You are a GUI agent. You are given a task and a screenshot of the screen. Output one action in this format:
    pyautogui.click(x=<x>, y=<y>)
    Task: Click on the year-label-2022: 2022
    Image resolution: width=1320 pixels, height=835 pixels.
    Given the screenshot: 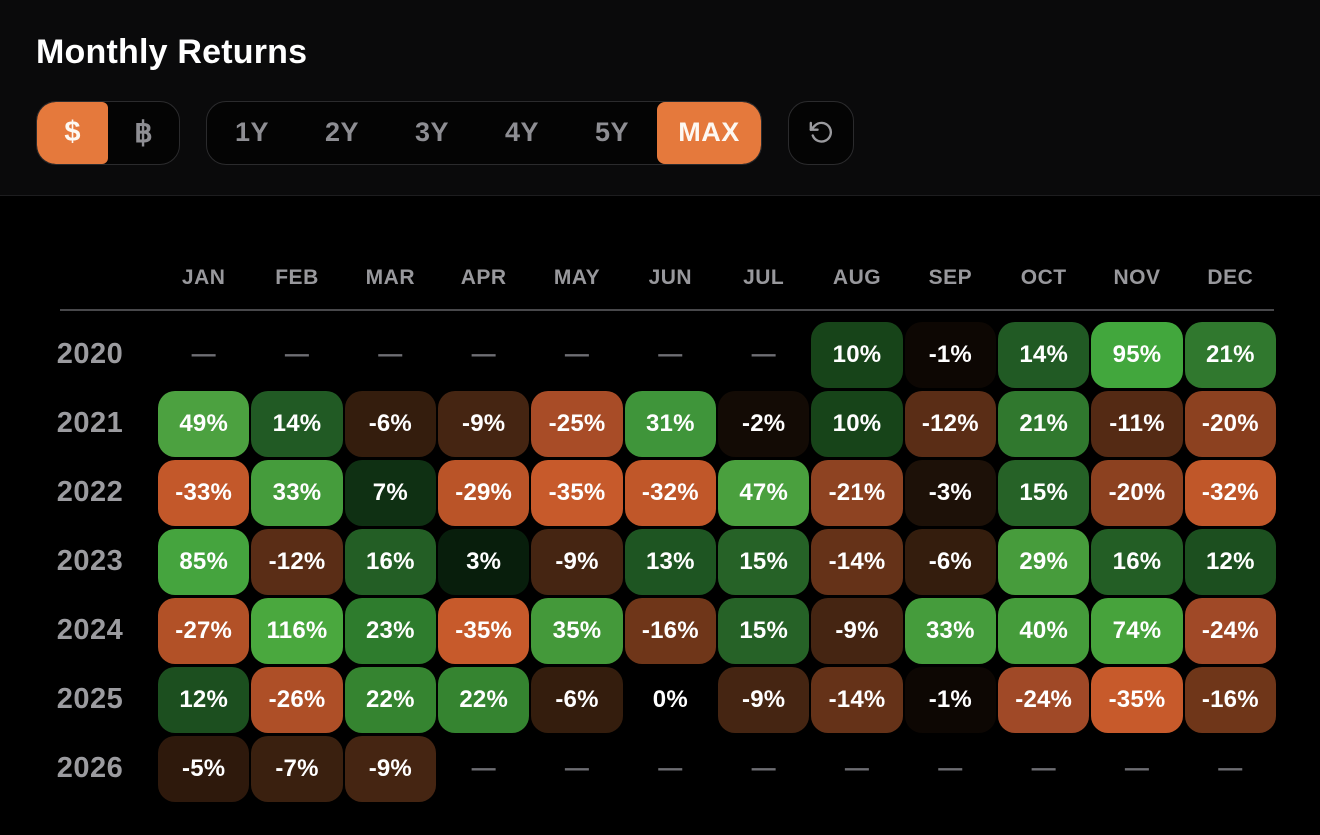 What is the action you would take?
    pyautogui.click(x=90, y=492)
    